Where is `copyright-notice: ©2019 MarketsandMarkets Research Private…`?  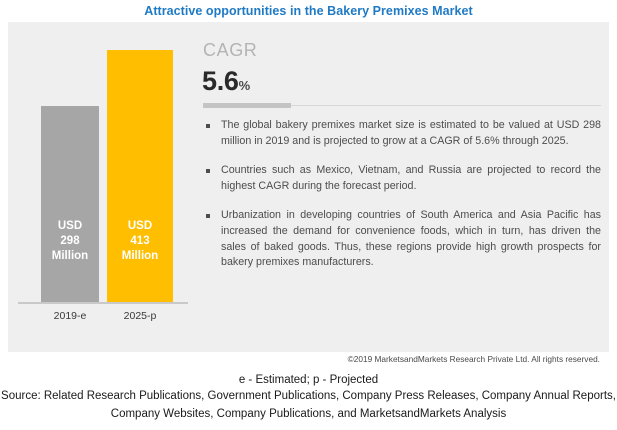 copyright-notice: ©2019 MarketsandMarkets Research Private… is located at coordinates (473, 359).